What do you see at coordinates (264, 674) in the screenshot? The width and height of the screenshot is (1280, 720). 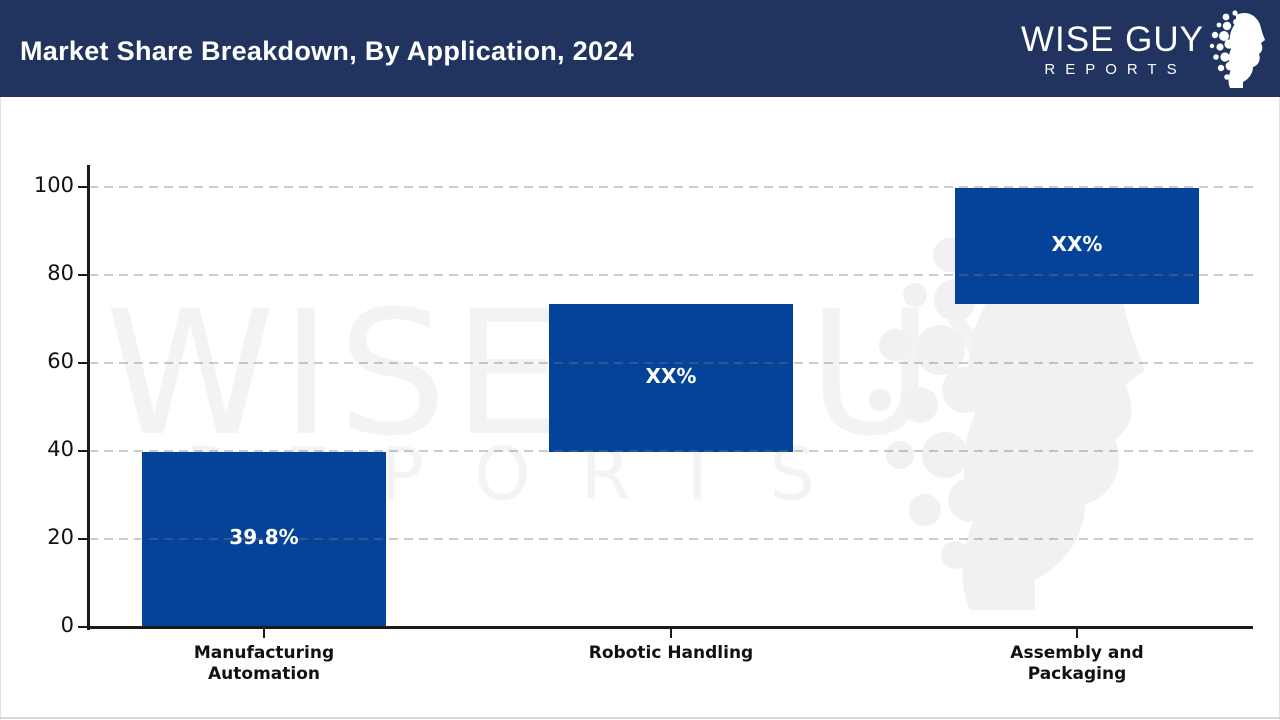 I see `x-category-label-line: Automation` at bounding box center [264, 674].